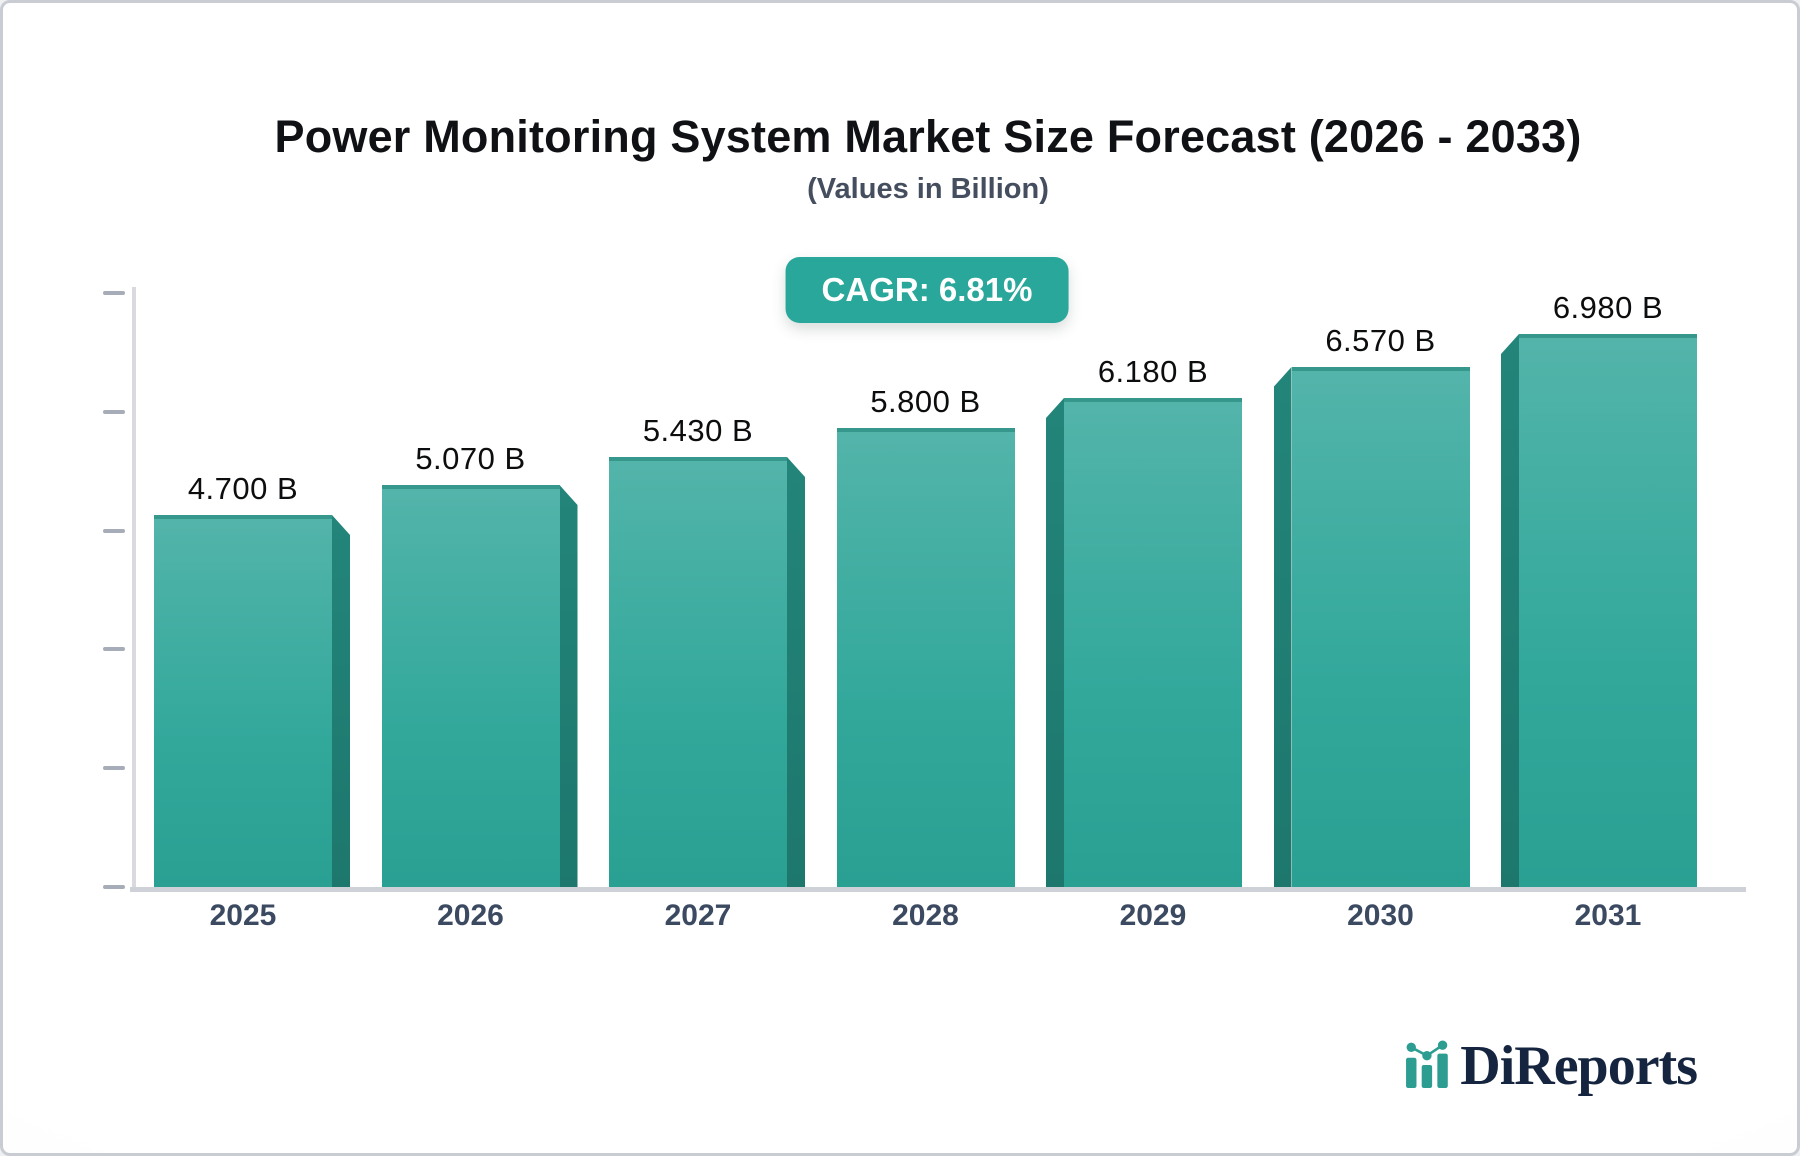 The height and width of the screenshot is (1156, 1800). I want to click on bar-2027: 5.430 B, so click(707, 650).